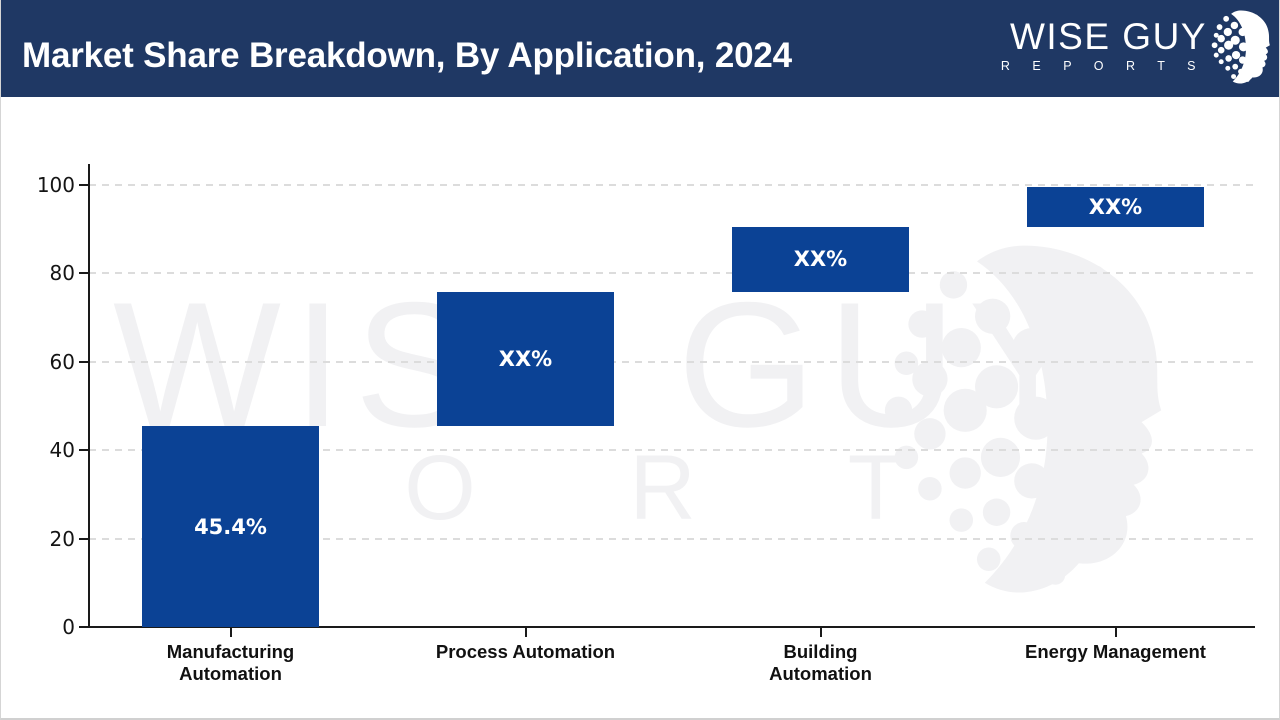 The width and height of the screenshot is (1280, 720). Describe the element at coordinates (1240, 47) in the screenshot. I see `logo-head-icon` at that location.